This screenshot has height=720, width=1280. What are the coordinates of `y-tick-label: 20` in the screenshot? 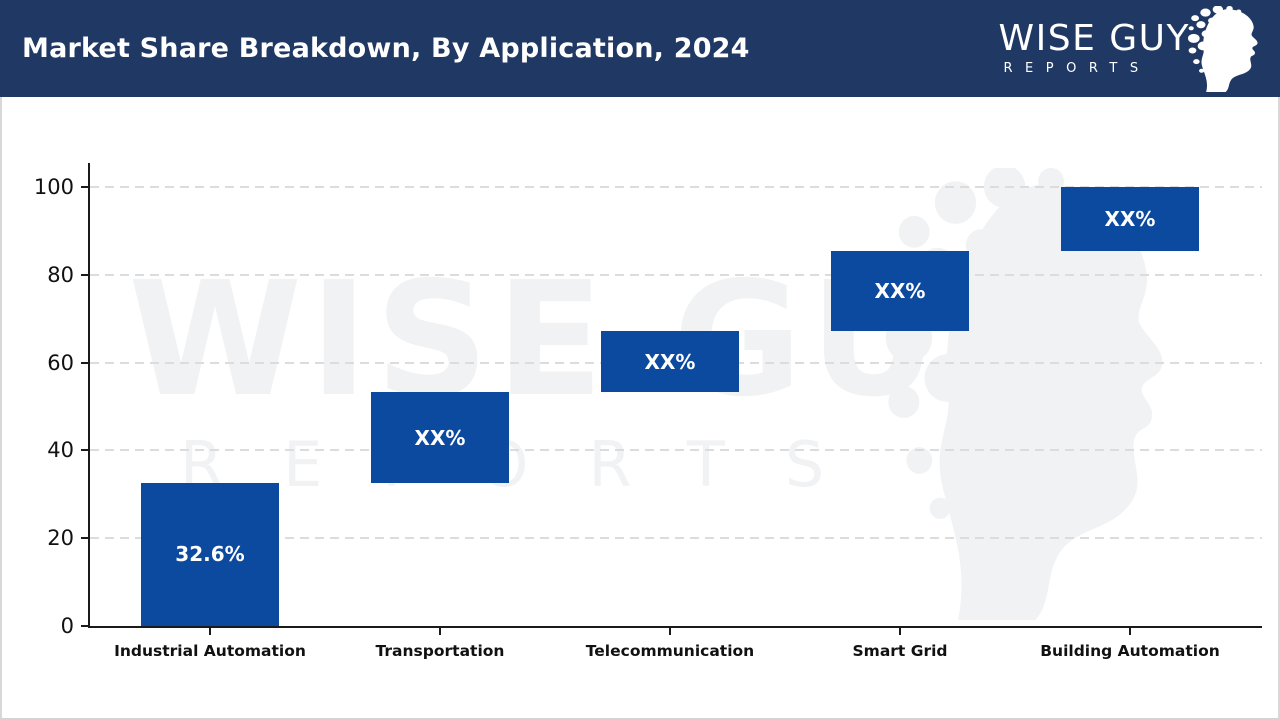 It's located at (60, 538).